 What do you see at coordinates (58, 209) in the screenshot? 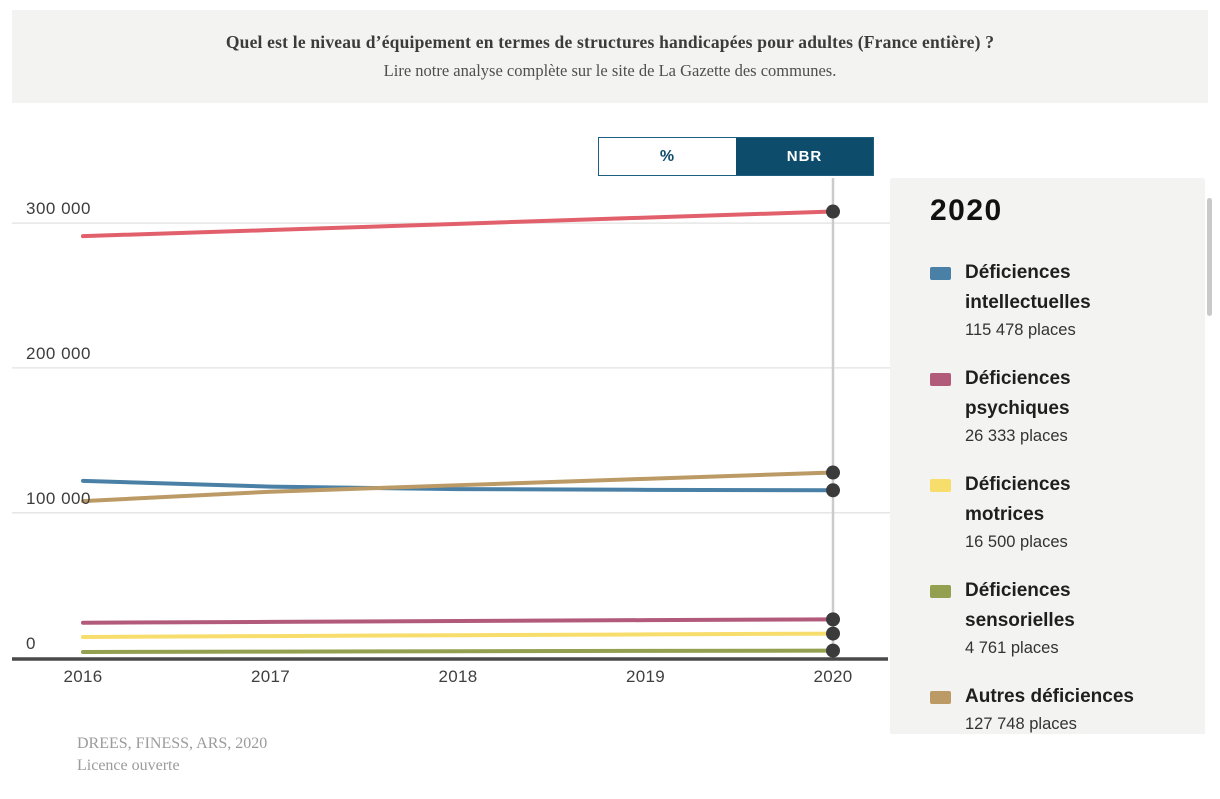
I see `y-tick-label: 300 000` at bounding box center [58, 209].